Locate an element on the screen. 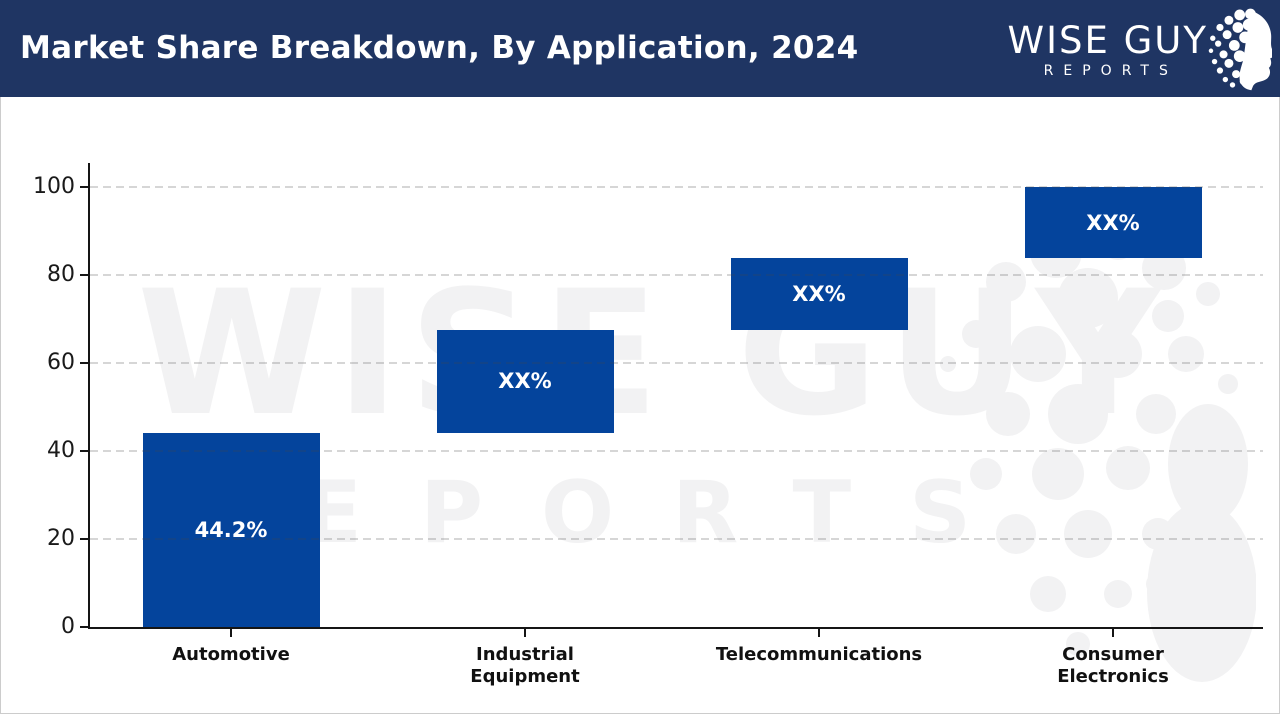 This screenshot has width=1280, height=720. category-label-line: Equipment is located at coordinates (525, 676).